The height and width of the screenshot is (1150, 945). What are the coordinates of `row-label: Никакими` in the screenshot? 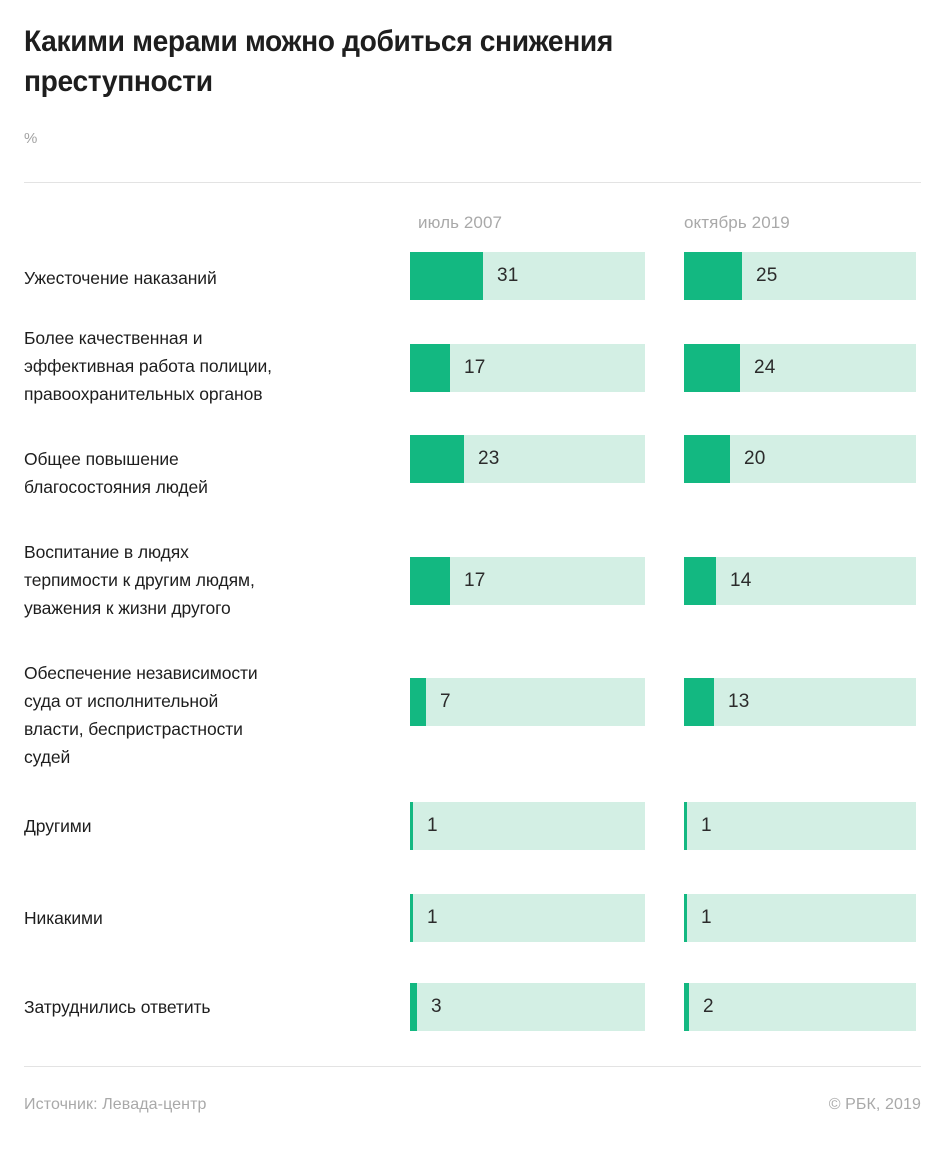 It's located at (63, 918).